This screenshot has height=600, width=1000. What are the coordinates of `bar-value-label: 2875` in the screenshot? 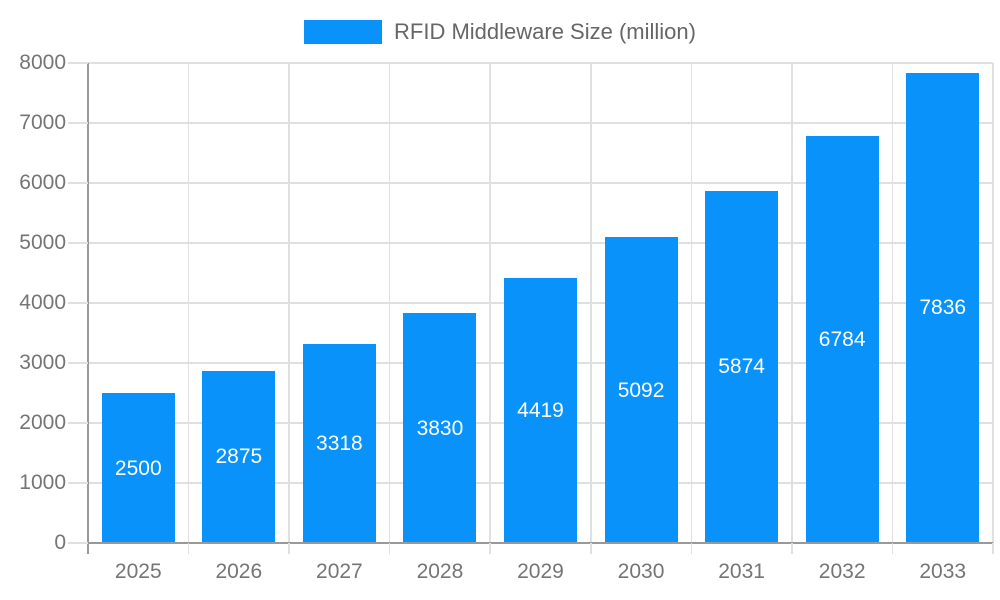 It's located at (239, 457).